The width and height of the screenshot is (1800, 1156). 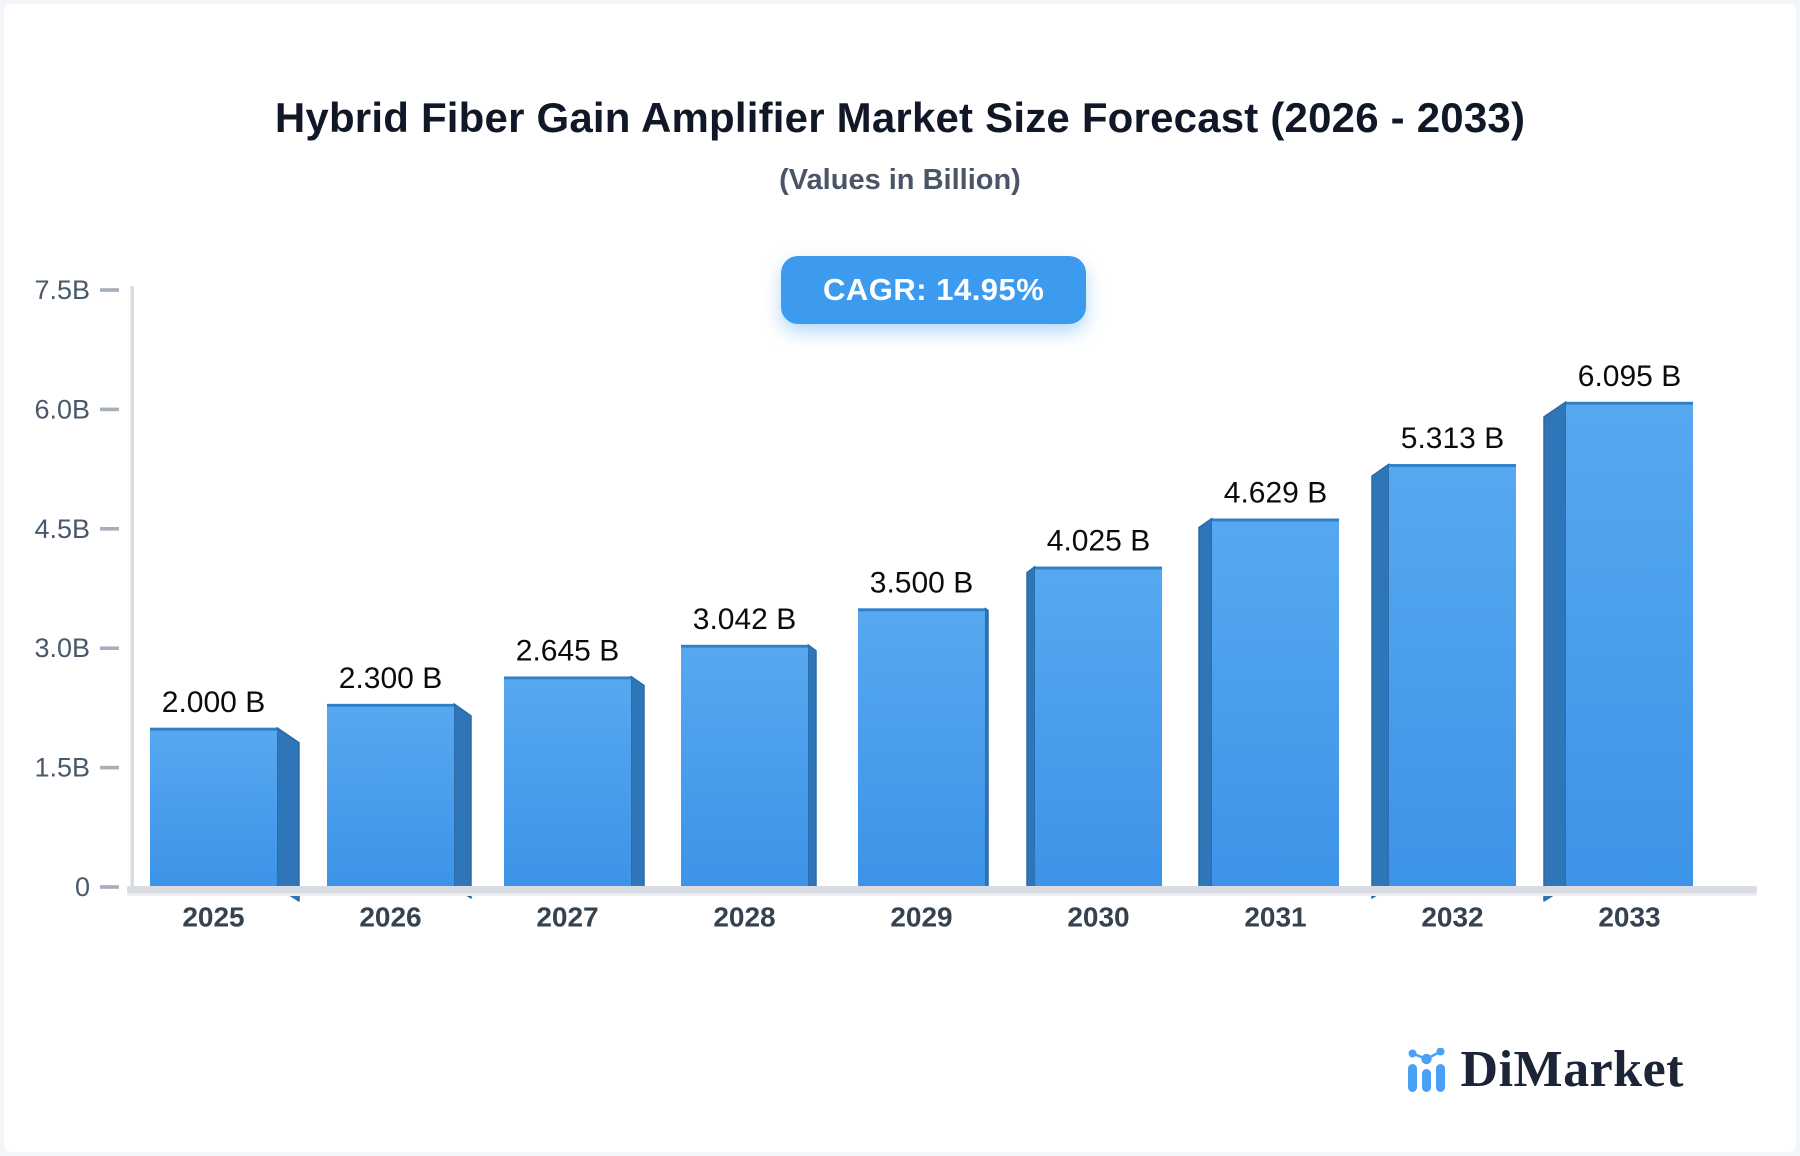 What do you see at coordinates (1629, 917) in the screenshot?
I see `x-axis-label: 2033` at bounding box center [1629, 917].